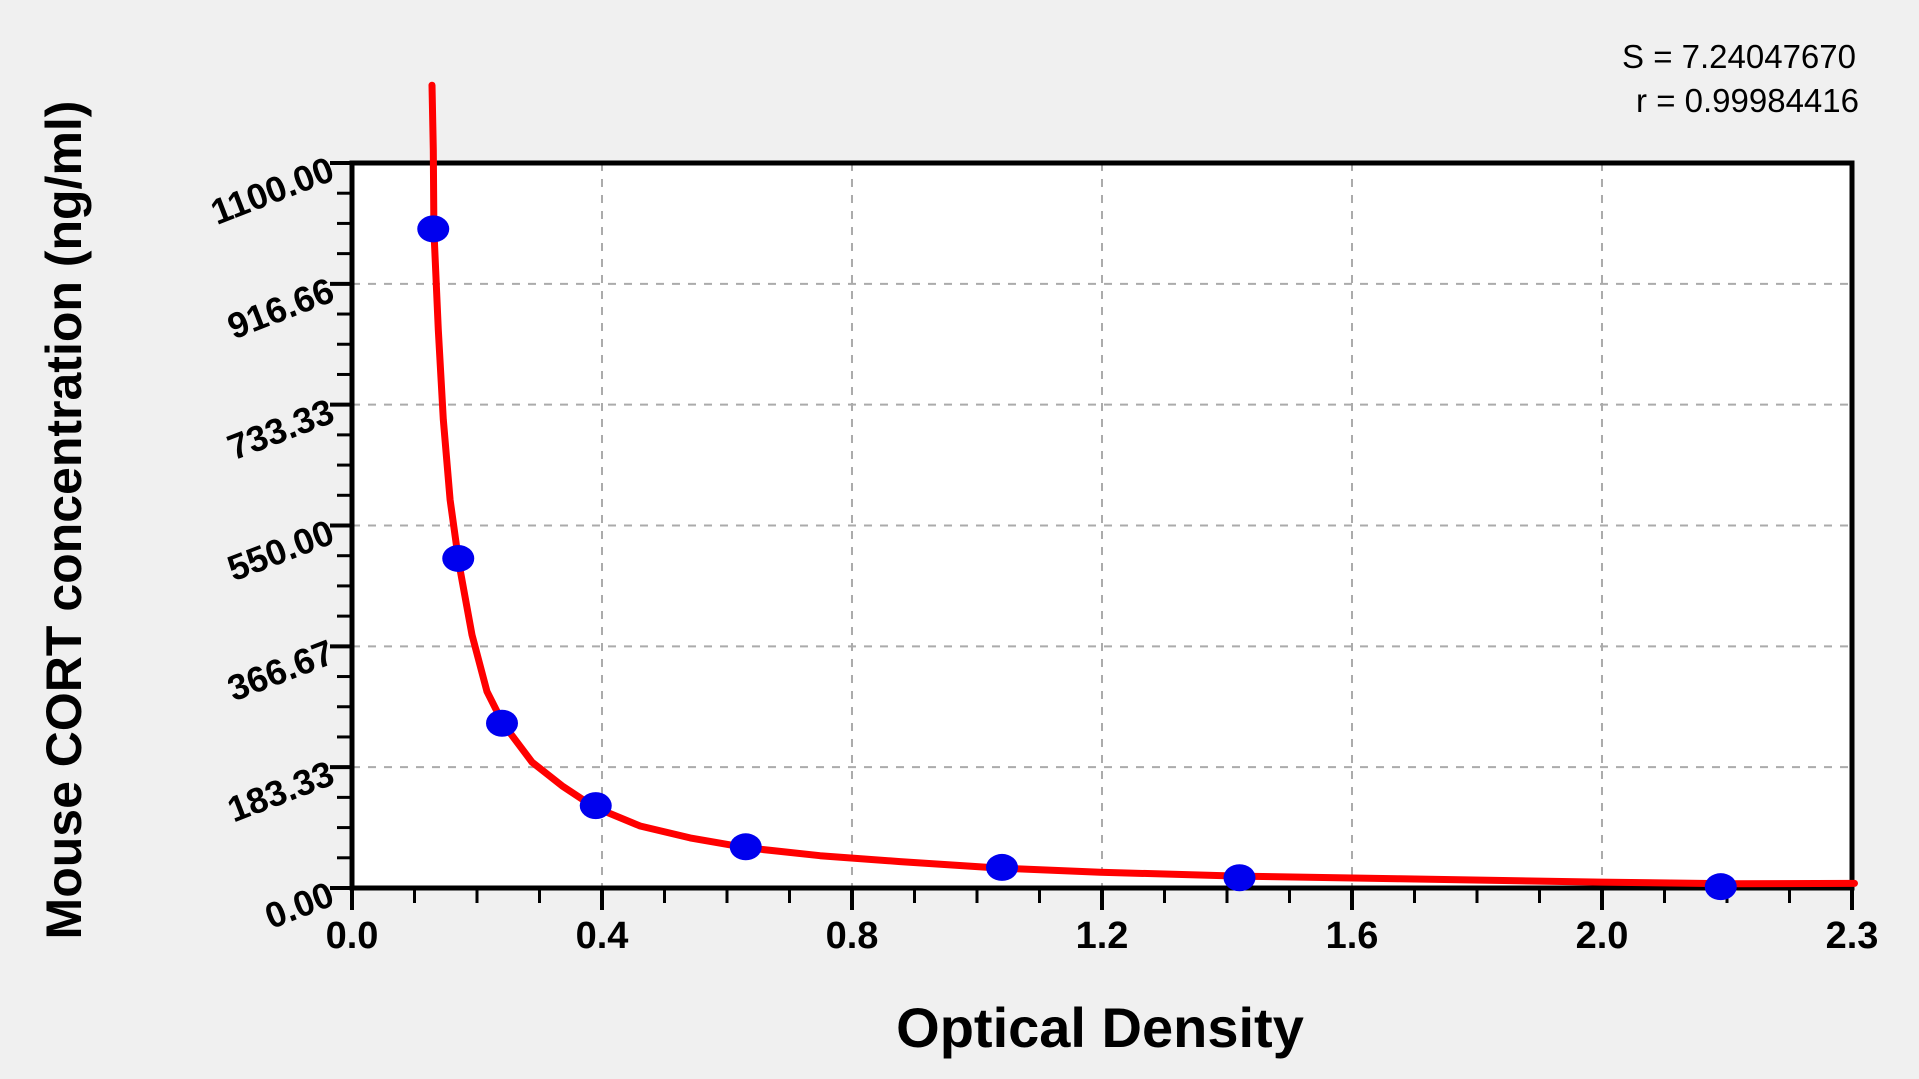  I want to click on x-tick-label: 2.0, so click(1602, 936).